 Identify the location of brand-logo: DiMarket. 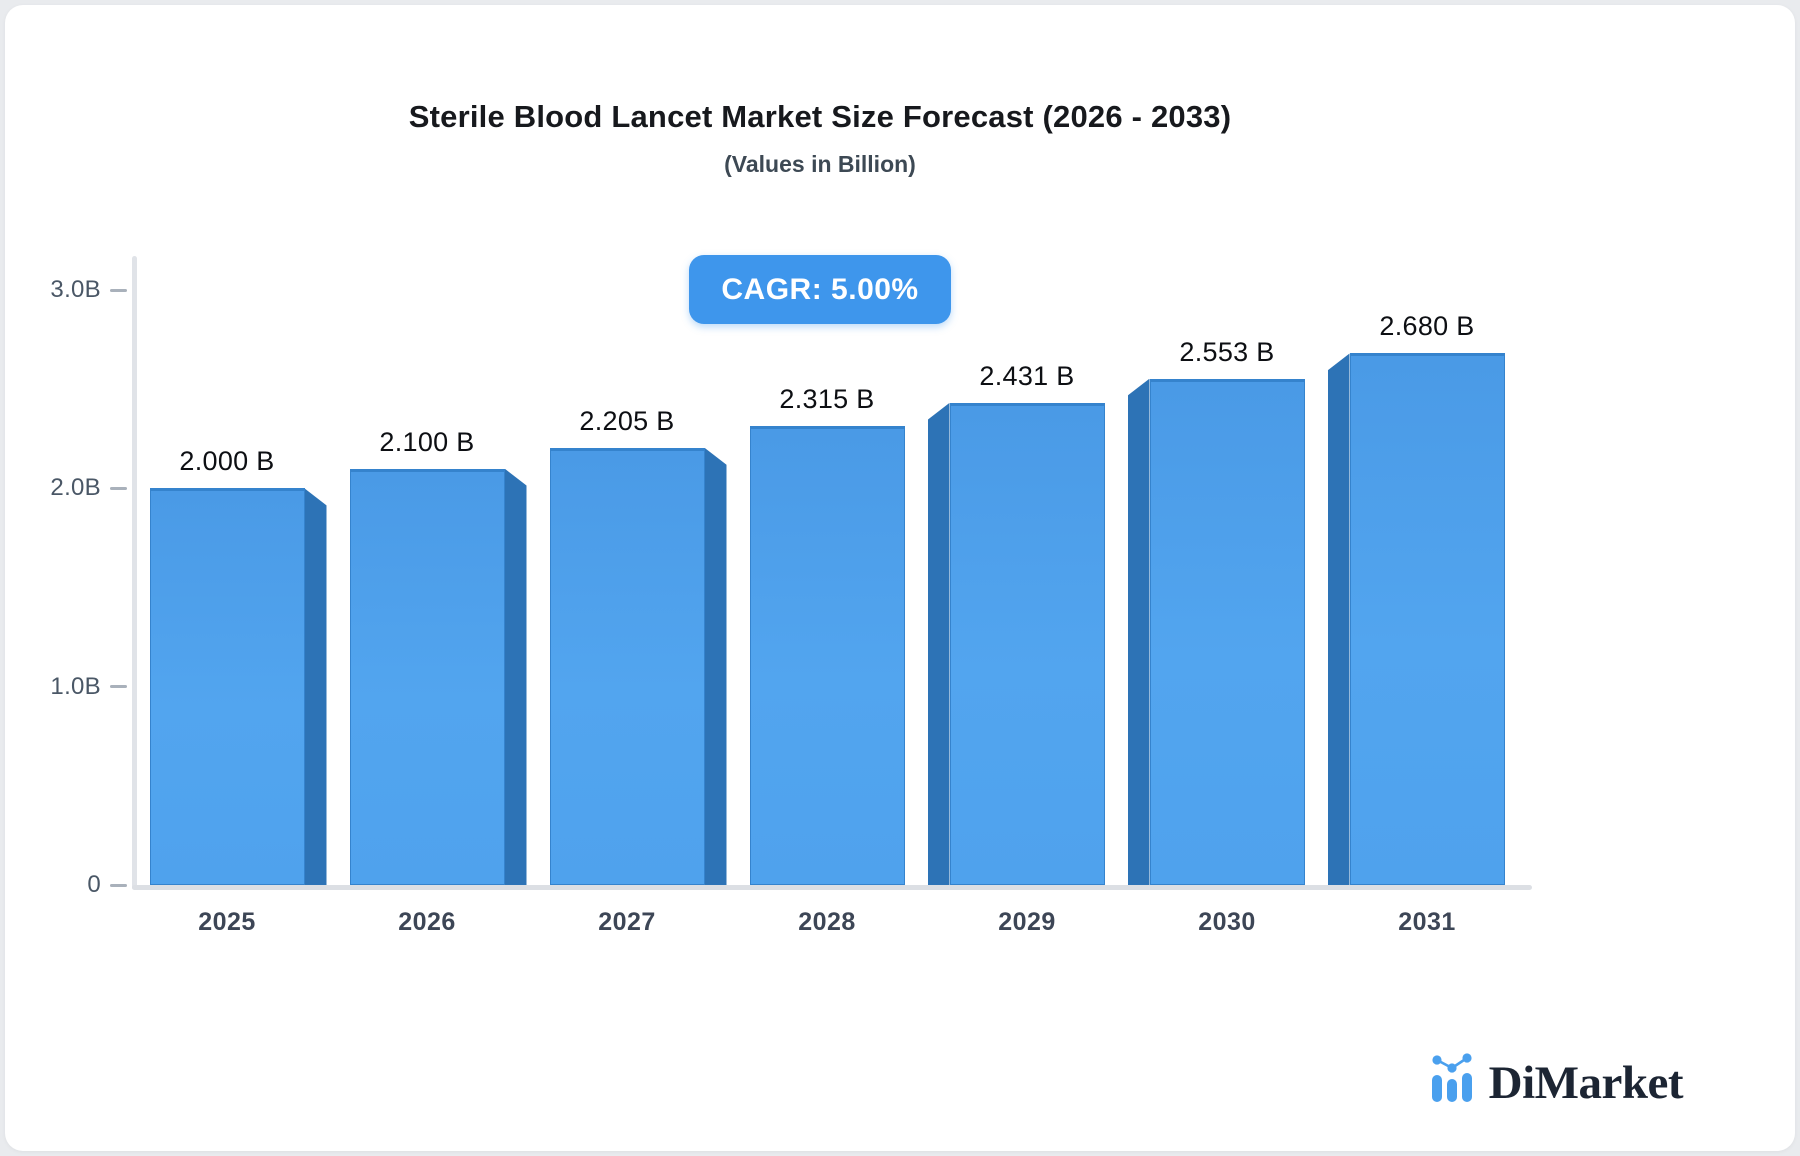
(1557, 1079).